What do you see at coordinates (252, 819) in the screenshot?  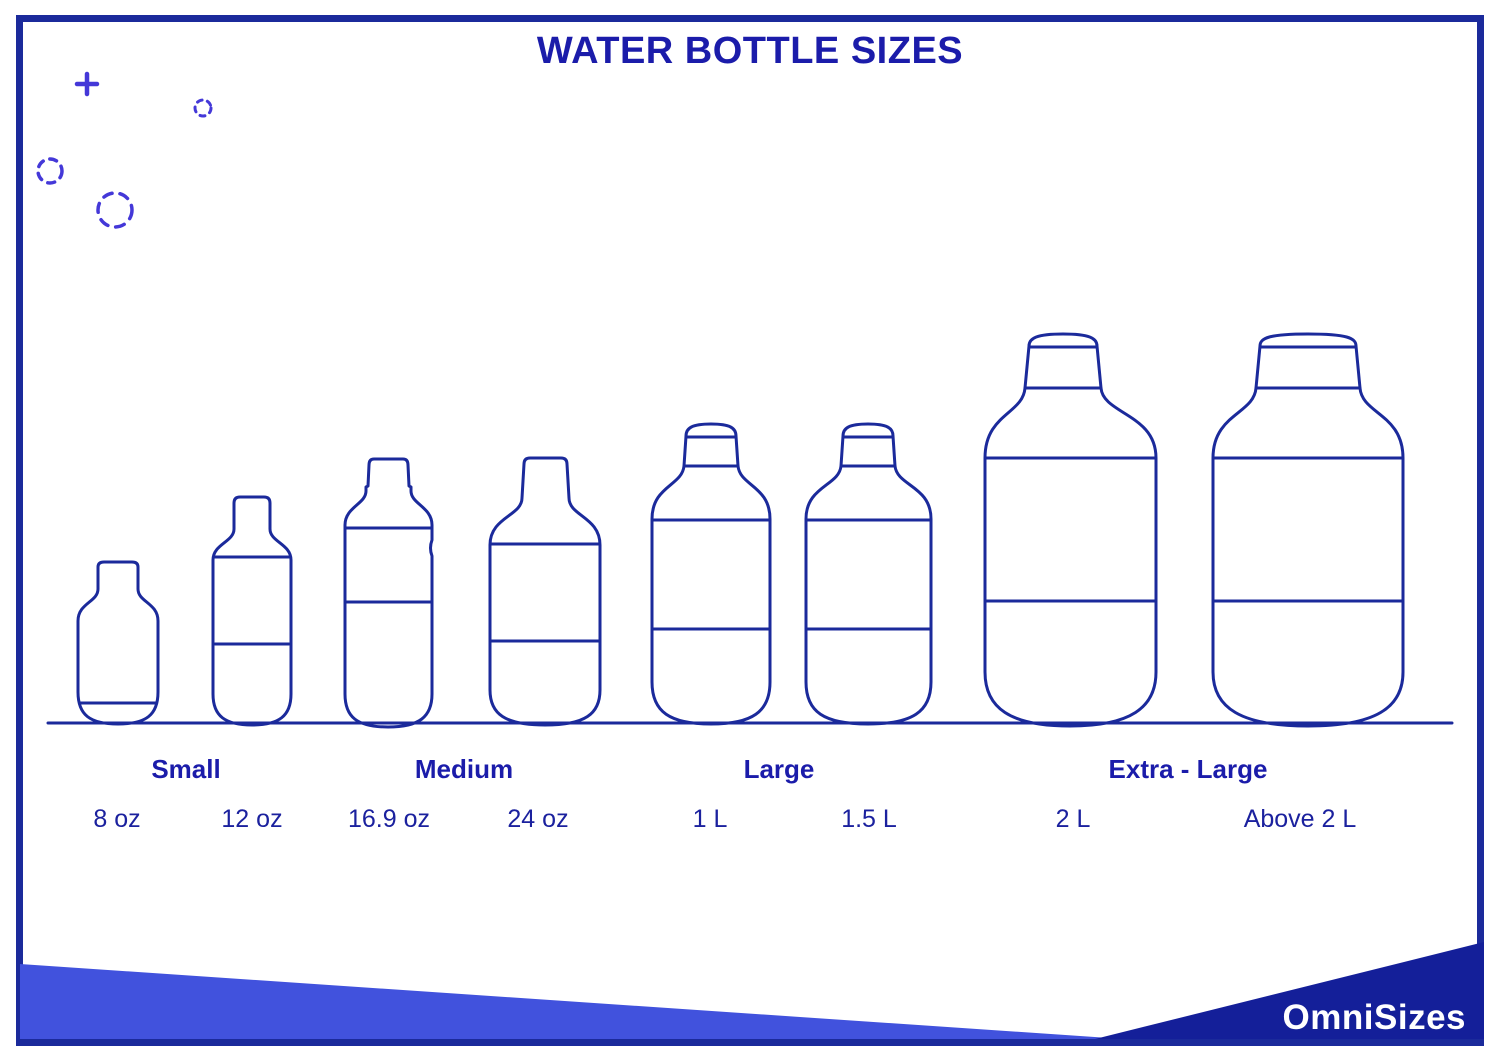 I see `size-label-12oz: 12 oz` at bounding box center [252, 819].